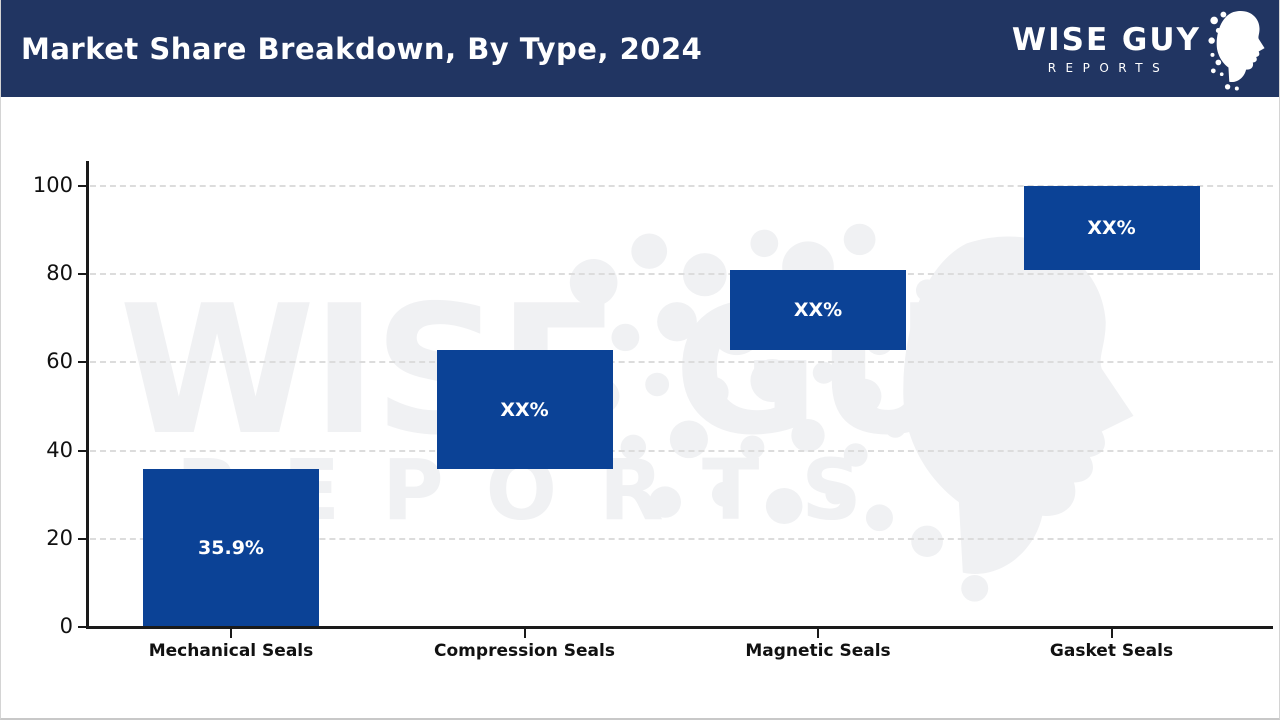 Image resolution: width=1280 pixels, height=720 pixels. What do you see at coordinates (1111, 651) in the screenshot?
I see `x-category-label: Gasket Seals` at bounding box center [1111, 651].